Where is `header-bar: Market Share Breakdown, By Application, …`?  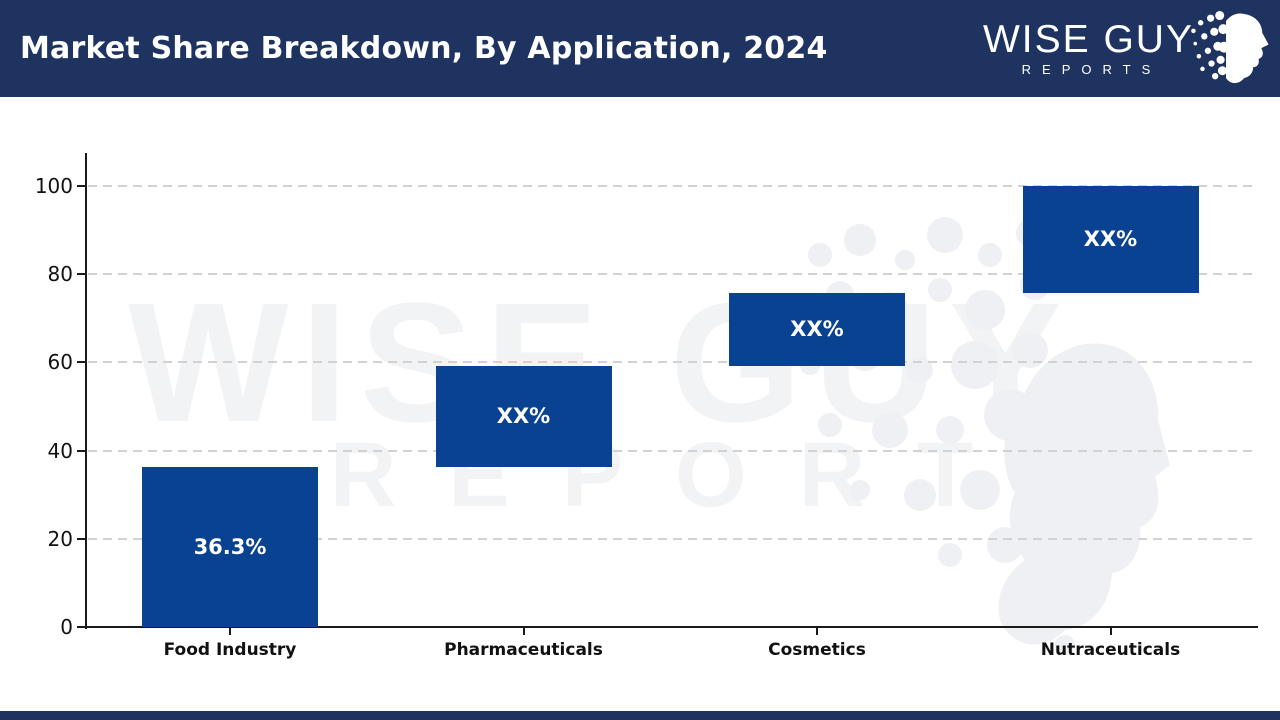 header-bar: Market Share Breakdown, By Application, … is located at coordinates (640, 48).